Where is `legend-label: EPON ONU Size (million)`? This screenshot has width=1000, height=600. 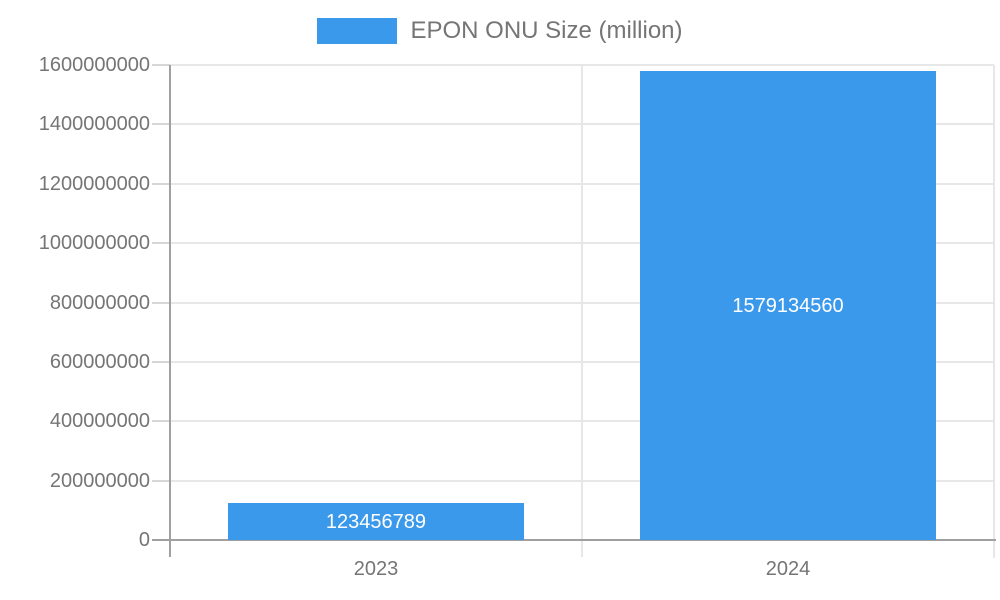 legend-label: EPON ONU Size (million) is located at coordinates (546, 30).